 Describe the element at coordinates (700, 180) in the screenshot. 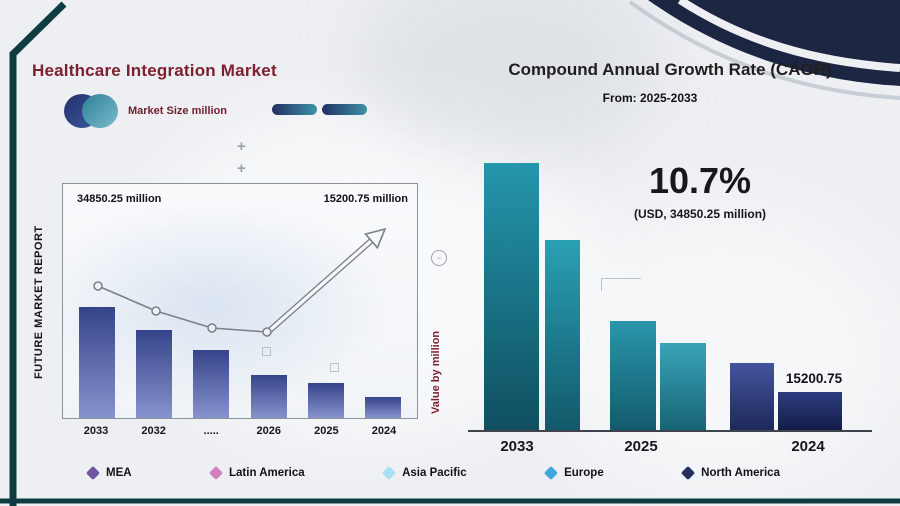

I see `cagr-value: 10.7%` at that location.